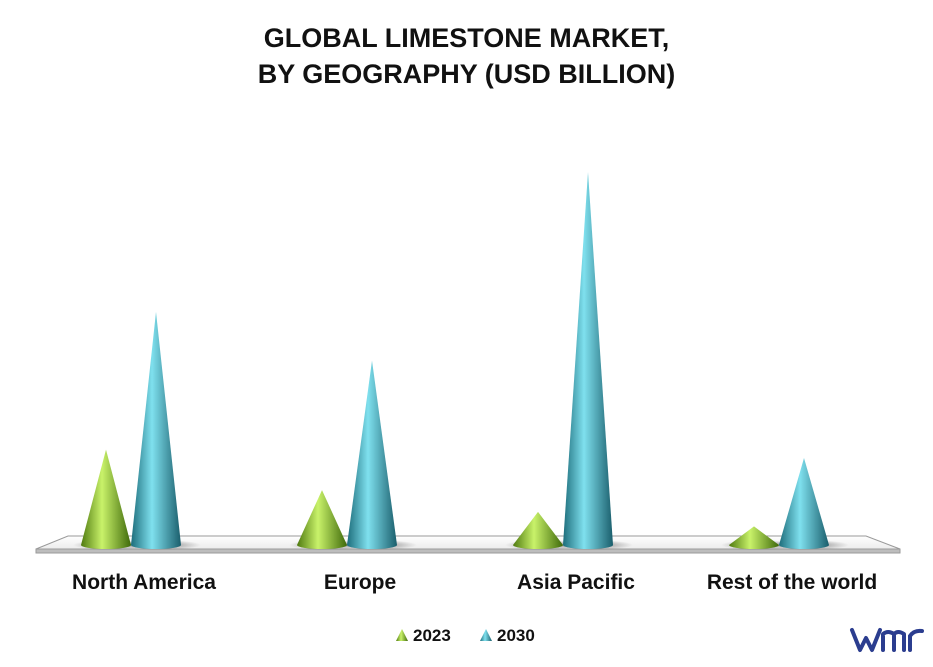 This screenshot has width=933, height=667. What do you see at coordinates (576, 582) in the screenshot?
I see `category-label: Asia Pacific` at bounding box center [576, 582].